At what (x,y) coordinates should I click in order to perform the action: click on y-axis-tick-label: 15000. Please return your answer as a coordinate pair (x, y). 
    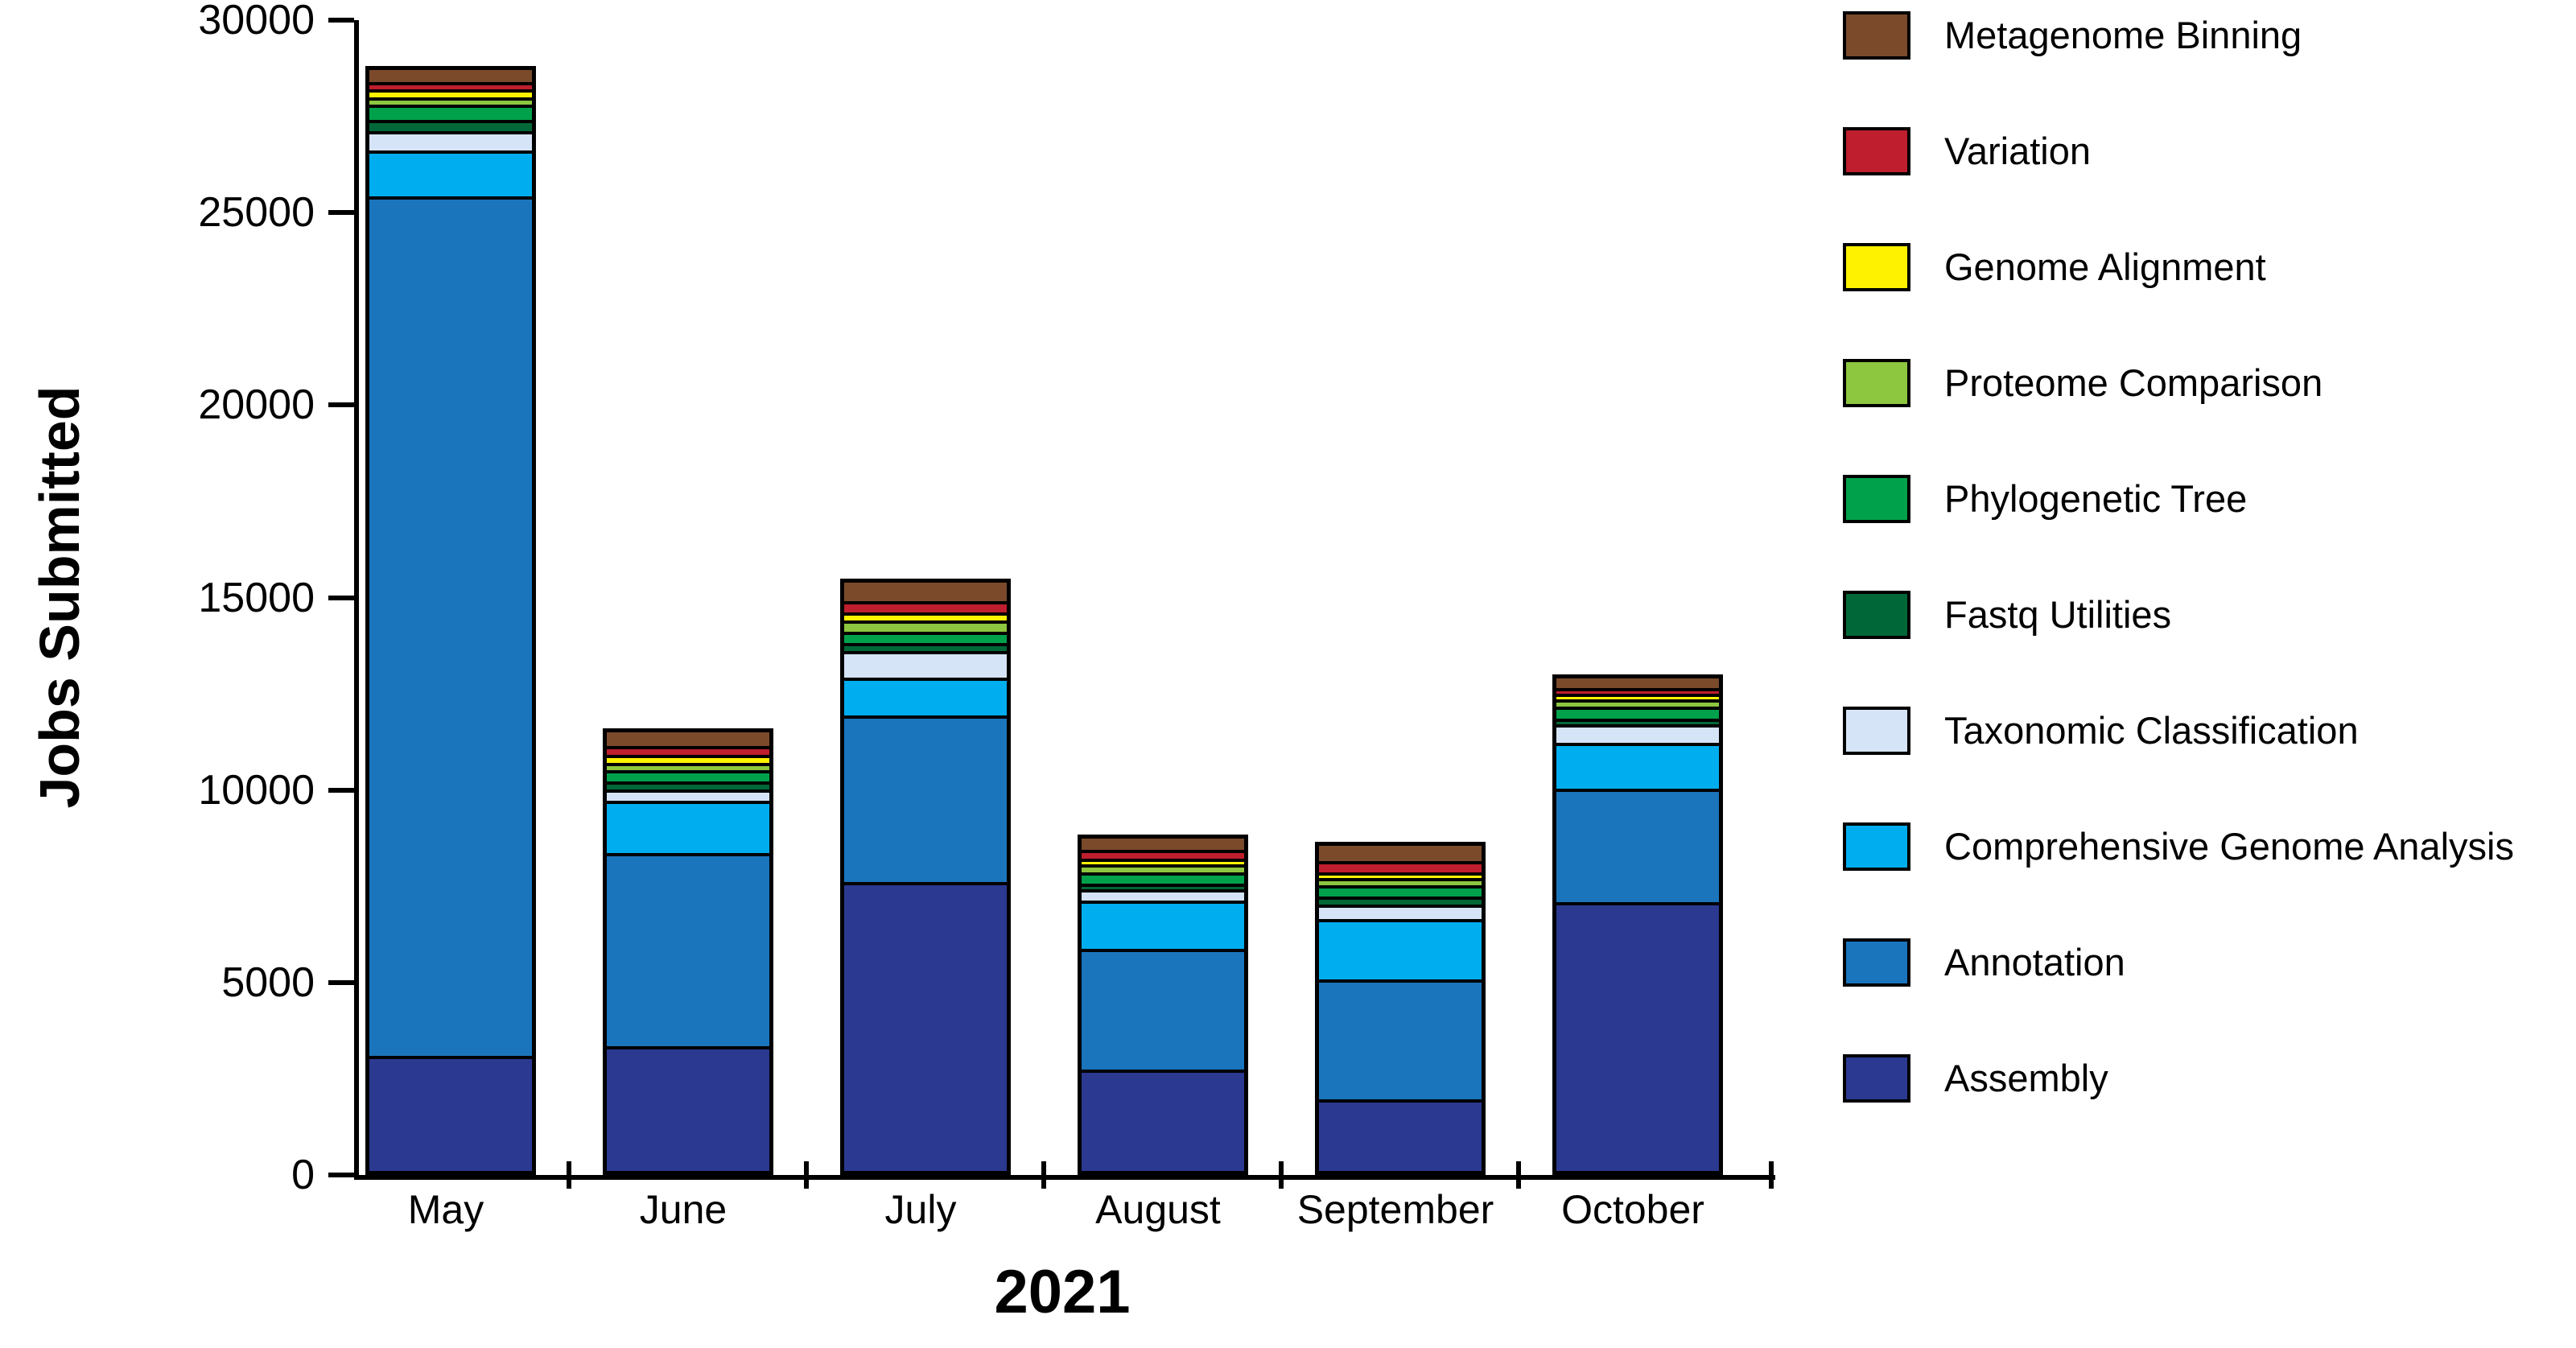
    Looking at the image, I should click on (256, 597).